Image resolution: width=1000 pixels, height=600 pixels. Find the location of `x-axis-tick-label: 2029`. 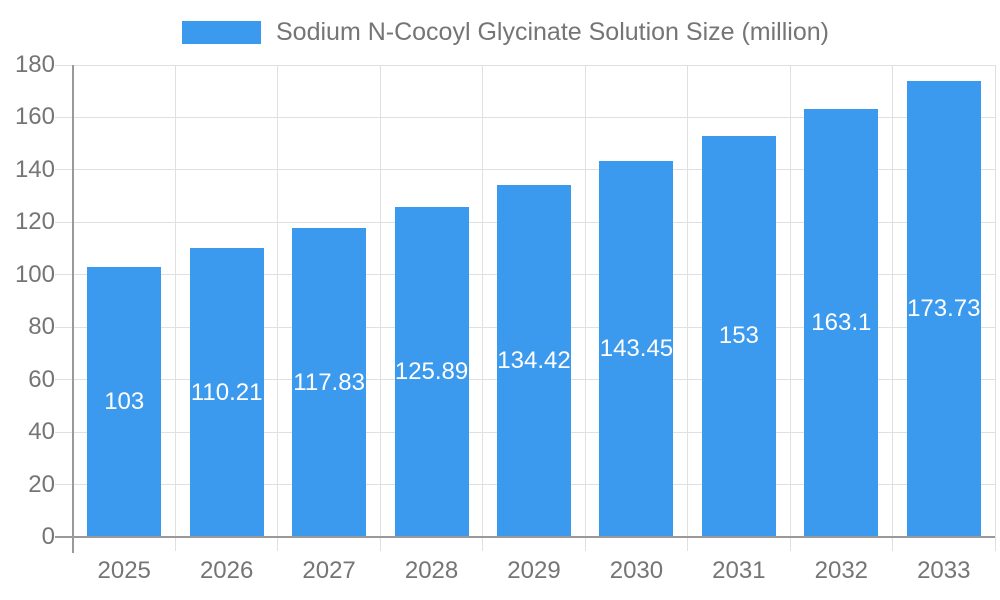

x-axis-tick-label: 2029 is located at coordinates (534, 570).